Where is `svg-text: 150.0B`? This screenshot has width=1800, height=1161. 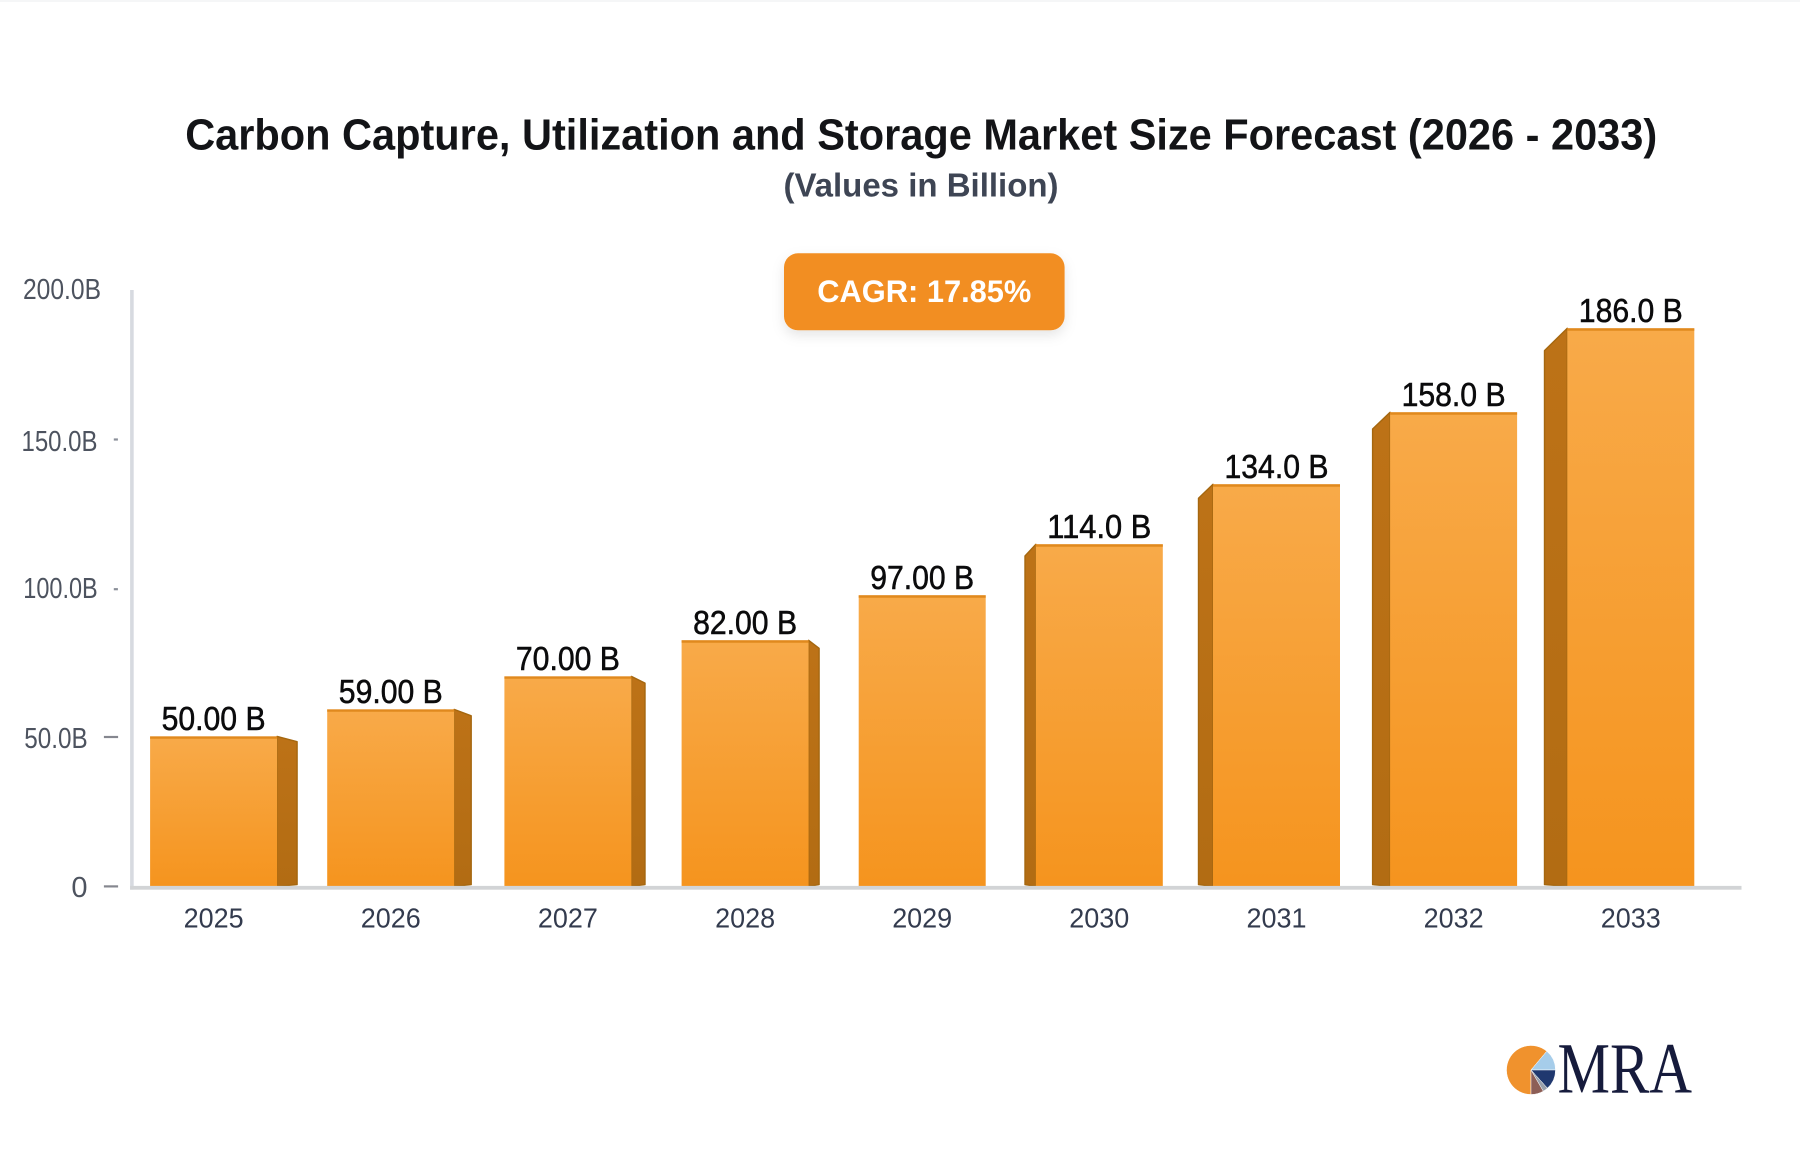 svg-text: 150.0B is located at coordinates (60, 442).